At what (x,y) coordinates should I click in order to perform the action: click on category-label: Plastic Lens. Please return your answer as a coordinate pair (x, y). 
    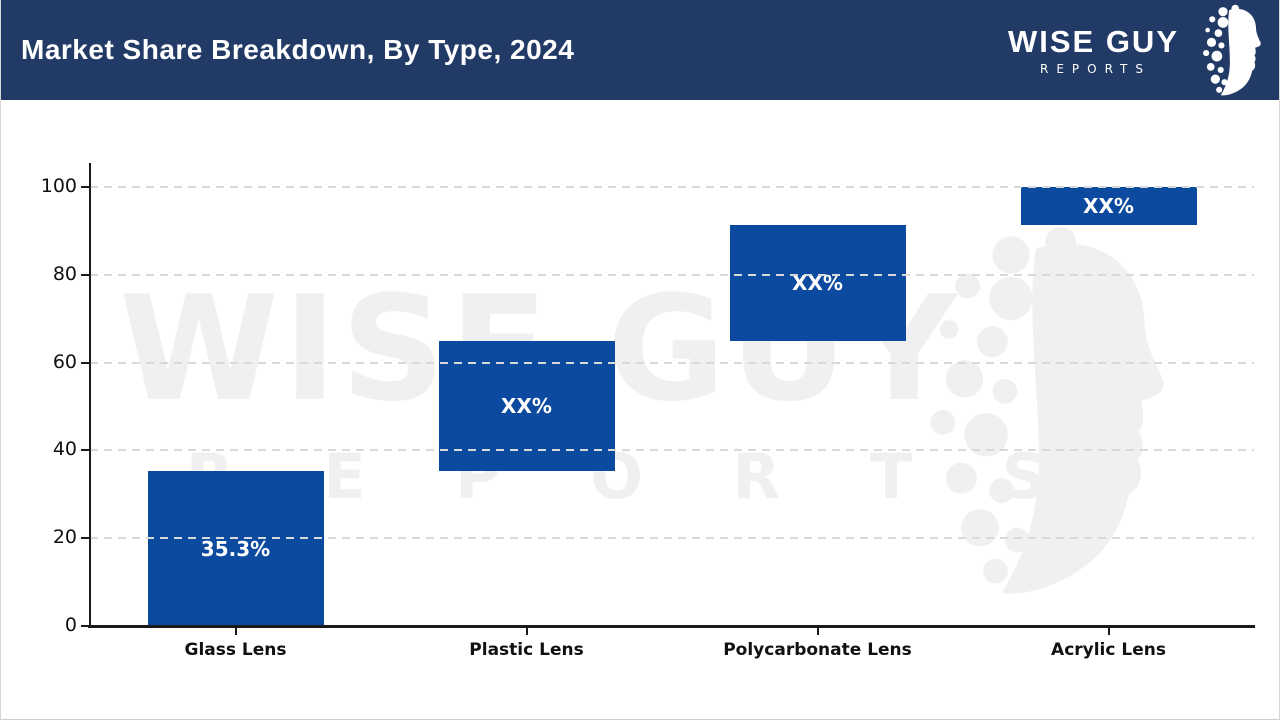
    Looking at the image, I should click on (526, 650).